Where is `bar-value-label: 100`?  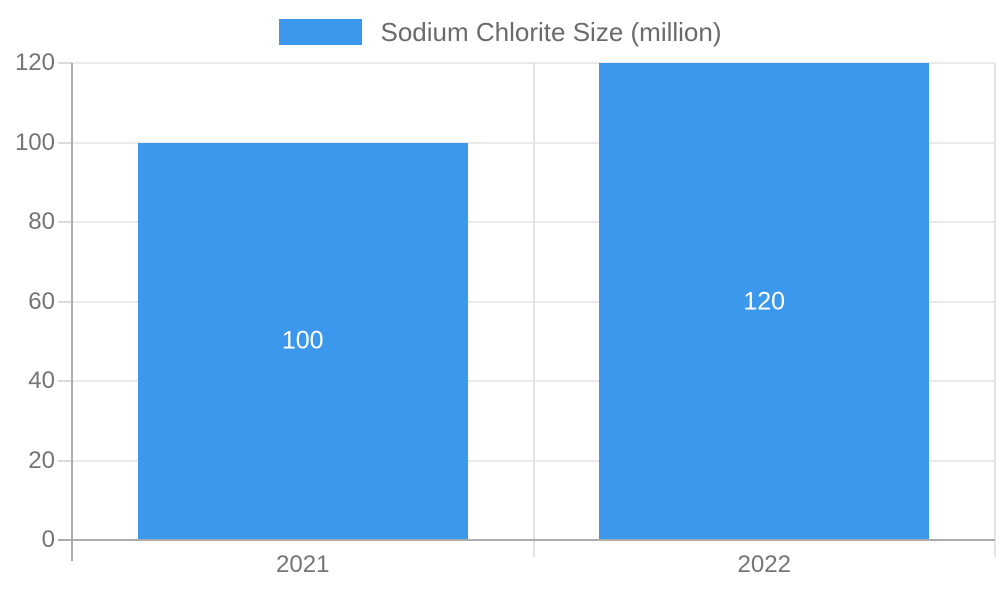
bar-value-label: 100 is located at coordinates (302, 340).